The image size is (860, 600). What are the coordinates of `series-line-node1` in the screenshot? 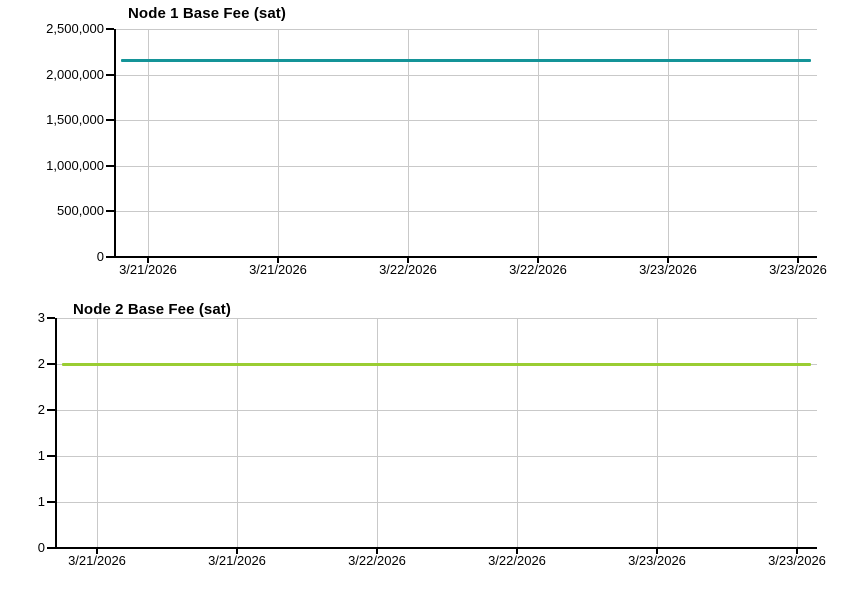 It's located at (466, 61).